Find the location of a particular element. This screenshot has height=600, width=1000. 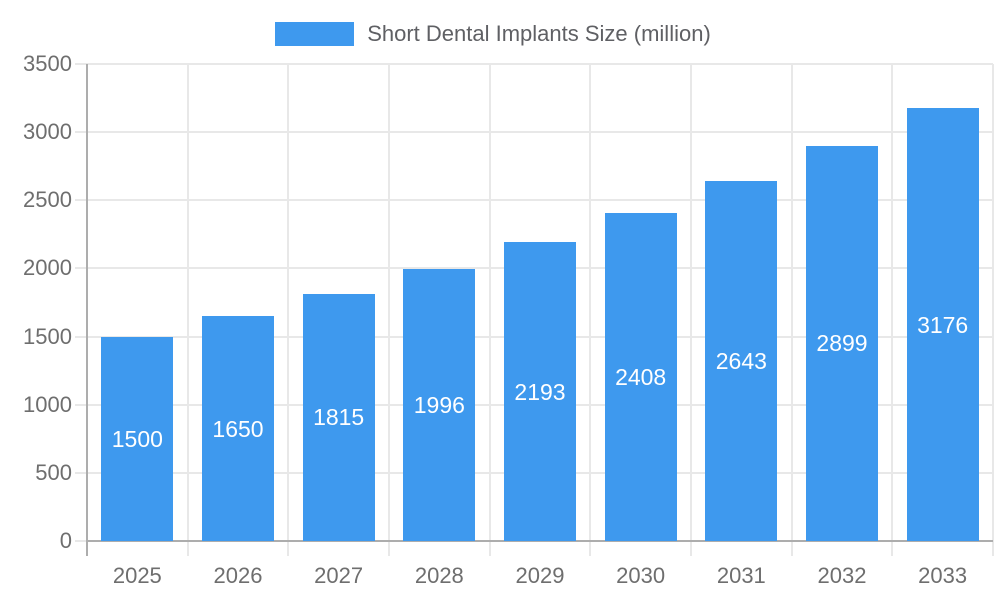

bar-value-label: 2408 is located at coordinates (641, 376).